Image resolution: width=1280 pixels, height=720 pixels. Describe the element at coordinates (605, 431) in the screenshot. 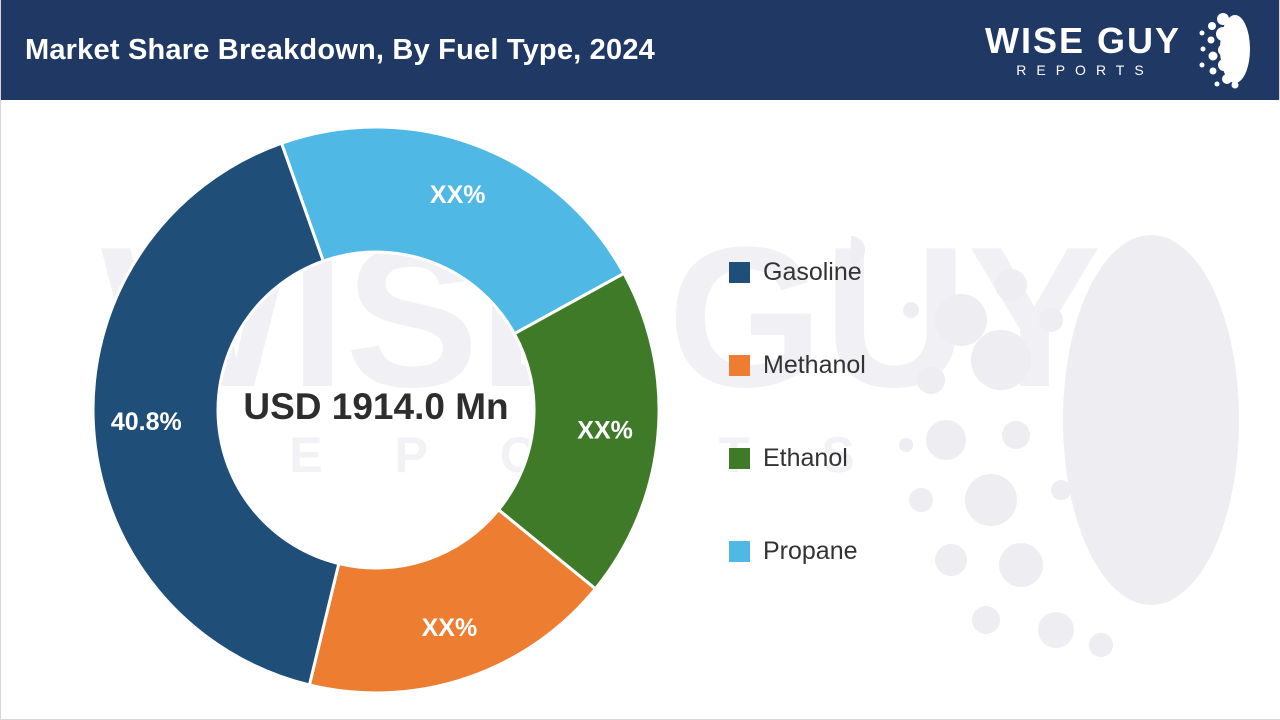

I see `segment-label-ethanol: XX%` at that location.